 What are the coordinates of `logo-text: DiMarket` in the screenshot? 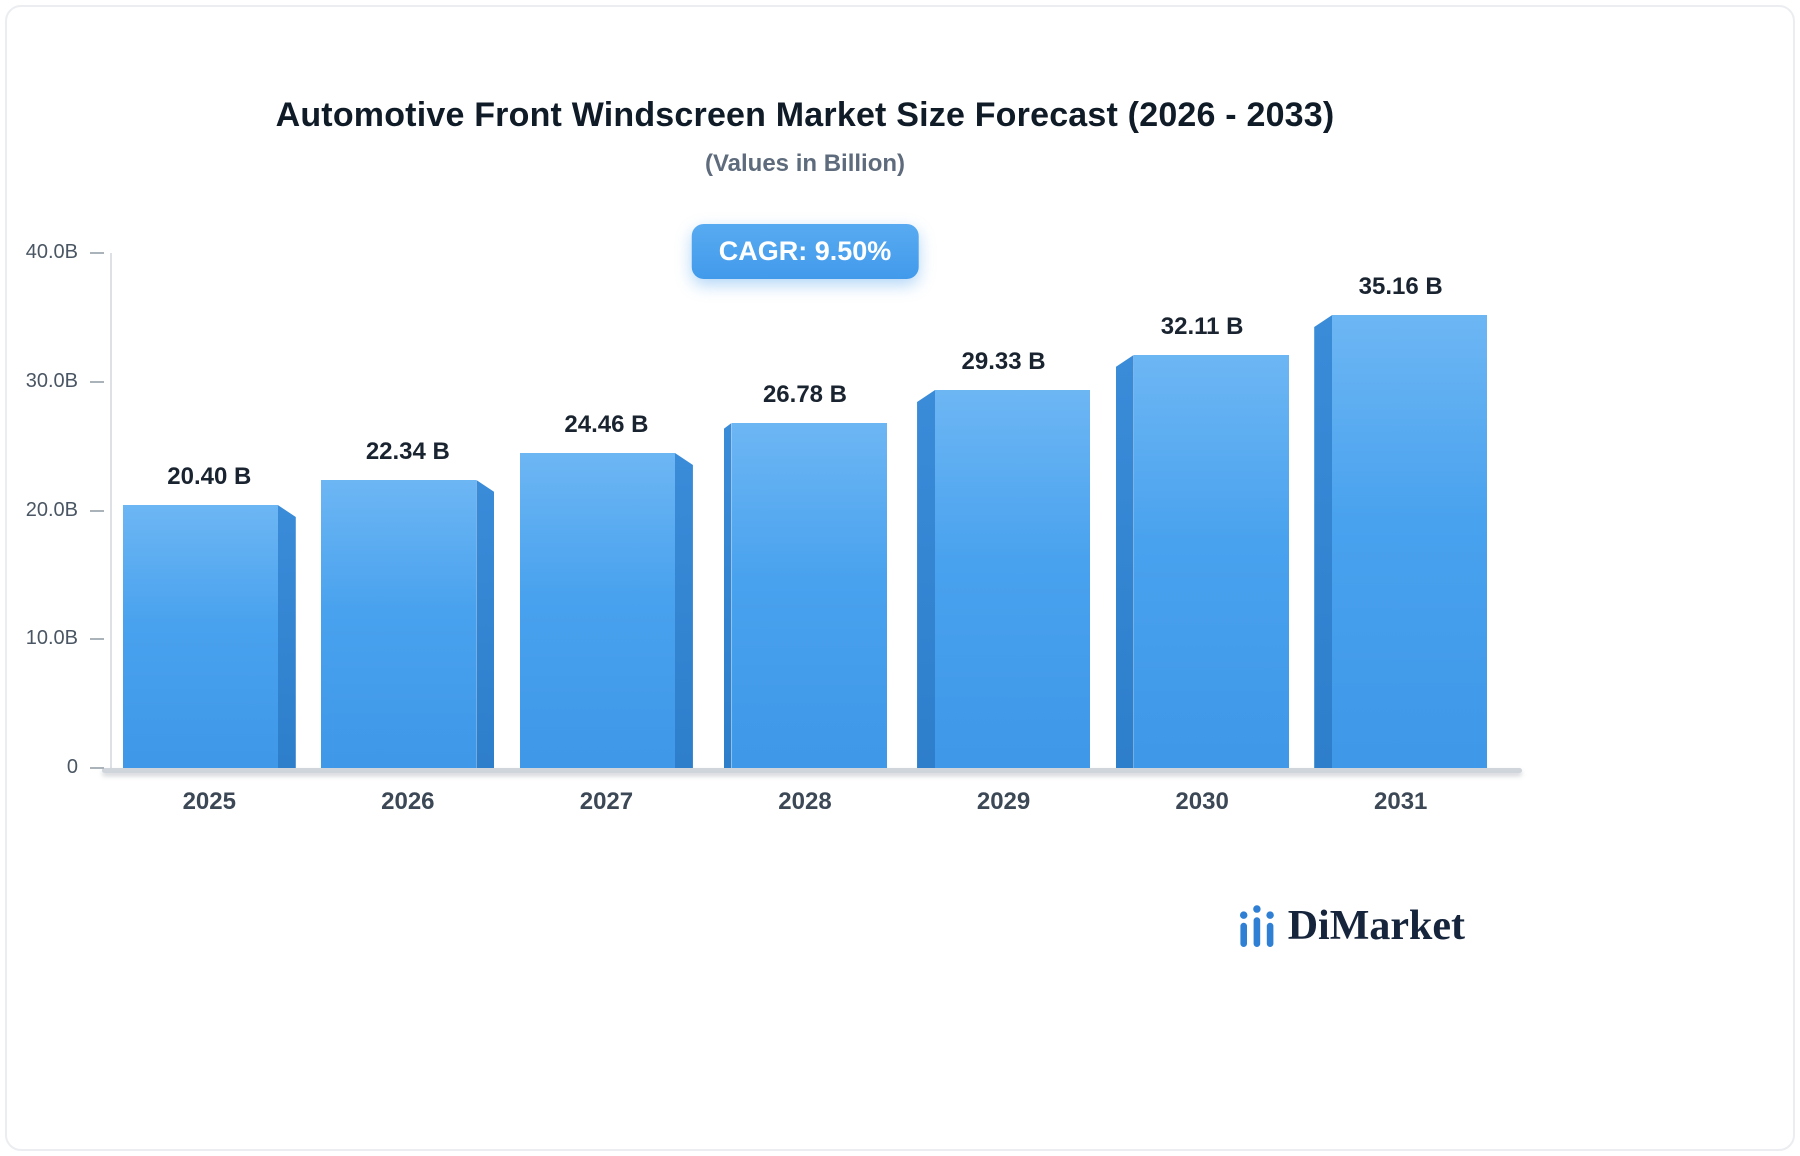 It's located at (1376, 926).